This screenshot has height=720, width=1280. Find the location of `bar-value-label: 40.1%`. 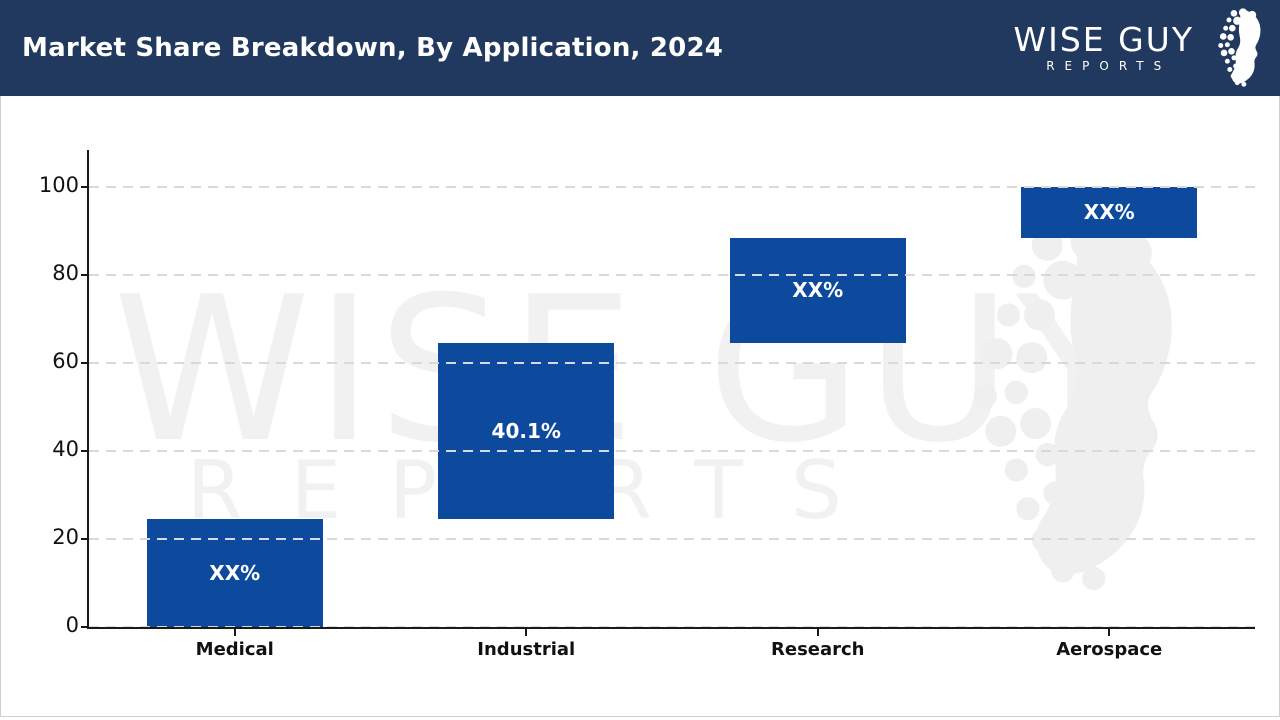

bar-value-label: 40.1% is located at coordinates (526, 430).